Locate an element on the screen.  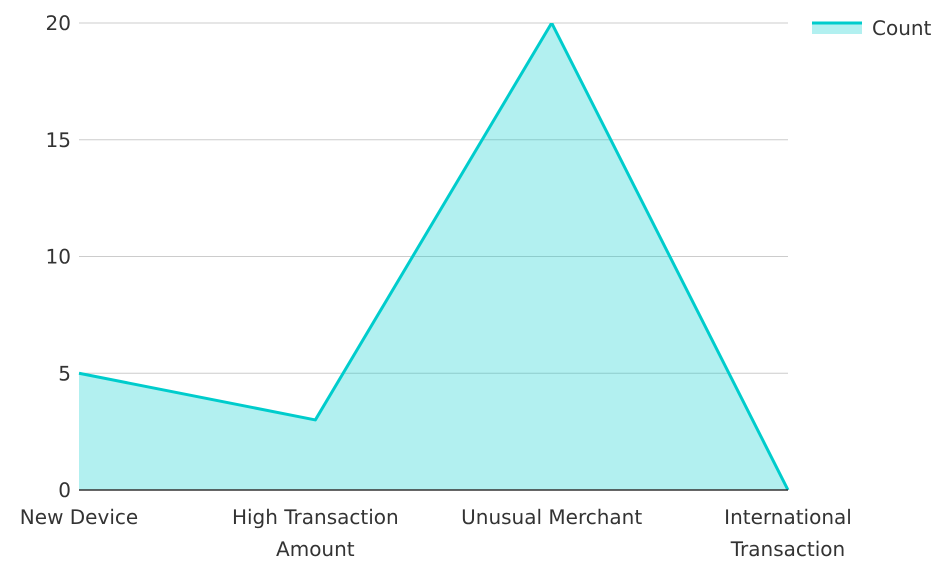
y-tick-label: 20 is located at coordinates (58, 23).